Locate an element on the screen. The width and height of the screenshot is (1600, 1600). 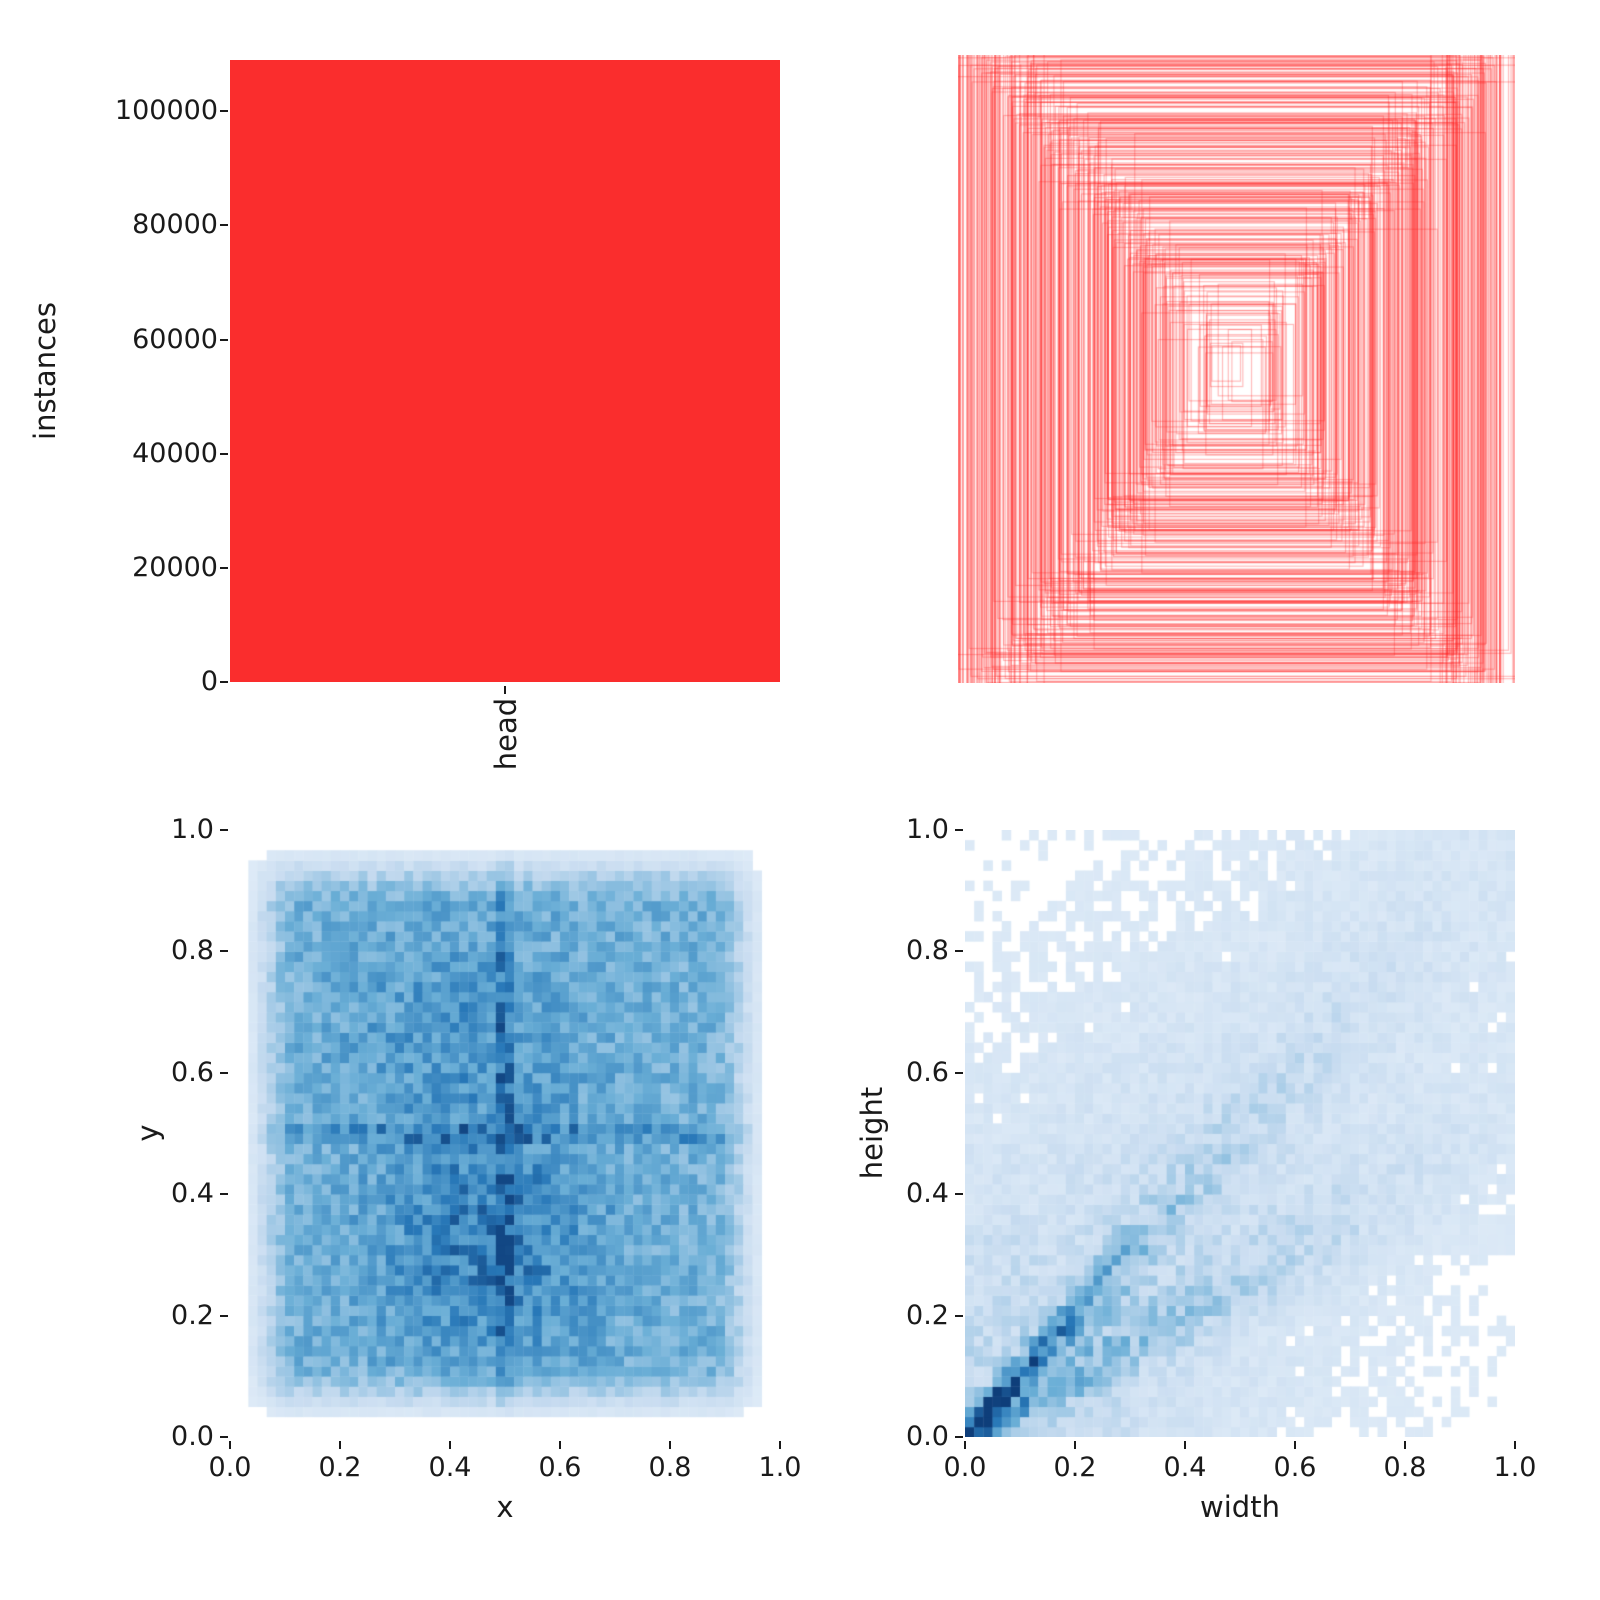
tick-label: 40000 is located at coordinates (175, 453).